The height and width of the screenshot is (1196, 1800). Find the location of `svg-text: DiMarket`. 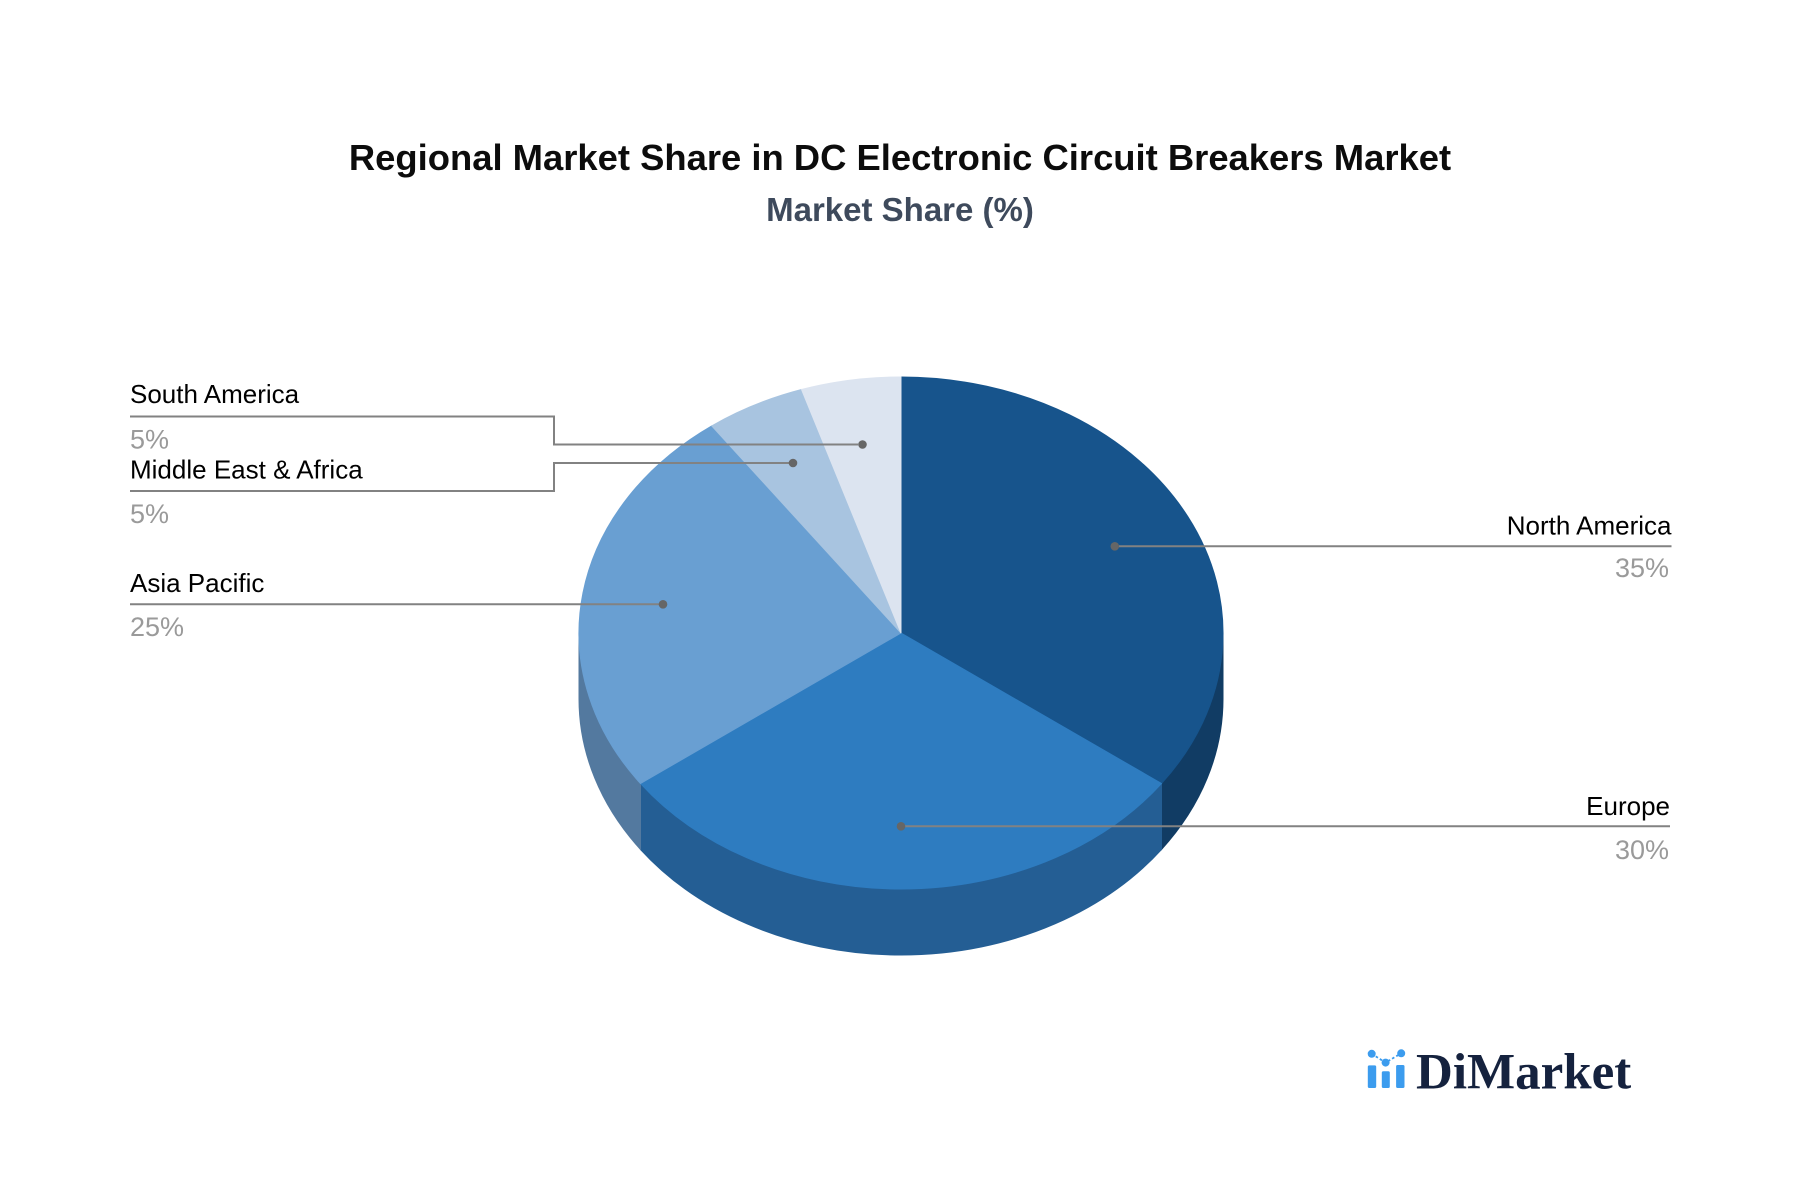

svg-text: DiMarket is located at coordinates (1523, 1072).